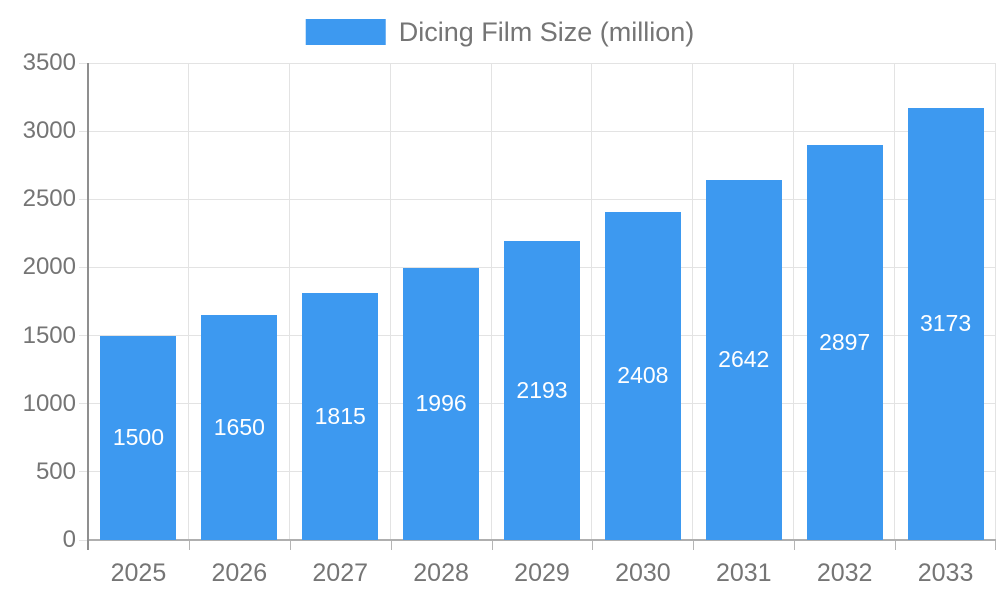 Image resolution: width=1000 pixels, height=600 pixels. I want to click on y-tick-label: 2500, so click(49, 199).